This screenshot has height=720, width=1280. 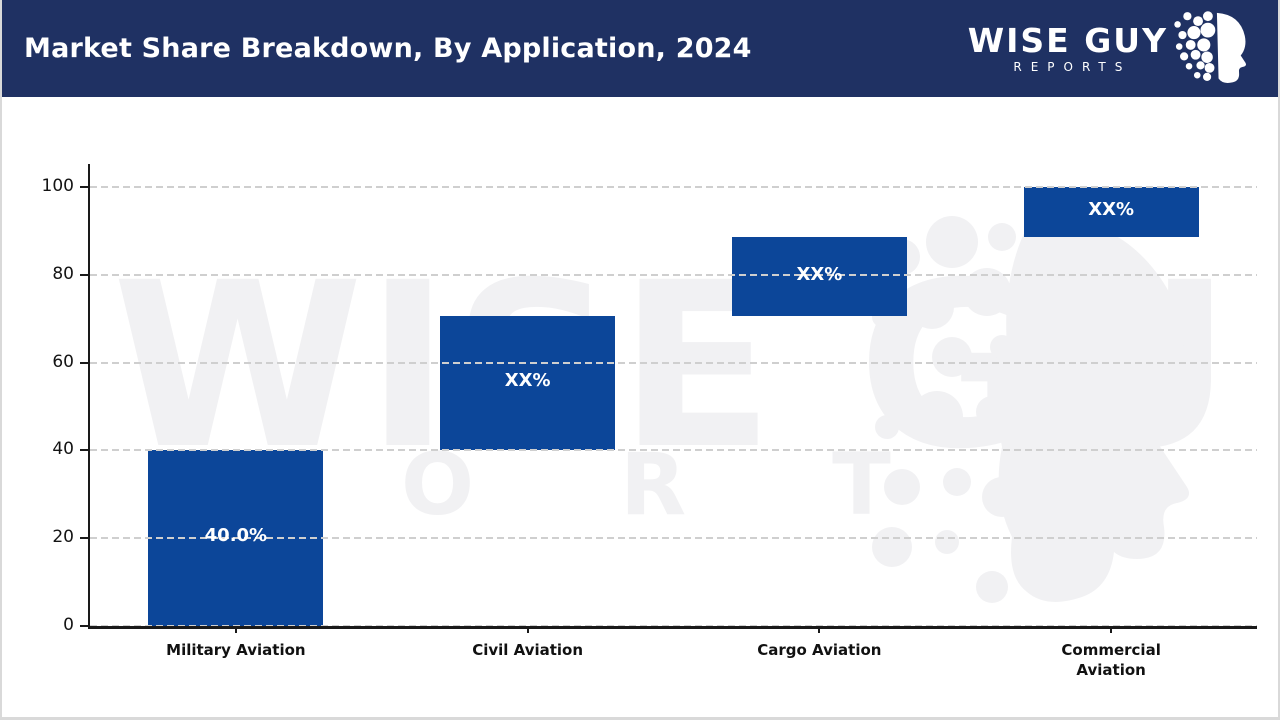 What do you see at coordinates (236, 536) in the screenshot?
I see `bar-value-label: 40.0%` at bounding box center [236, 536].